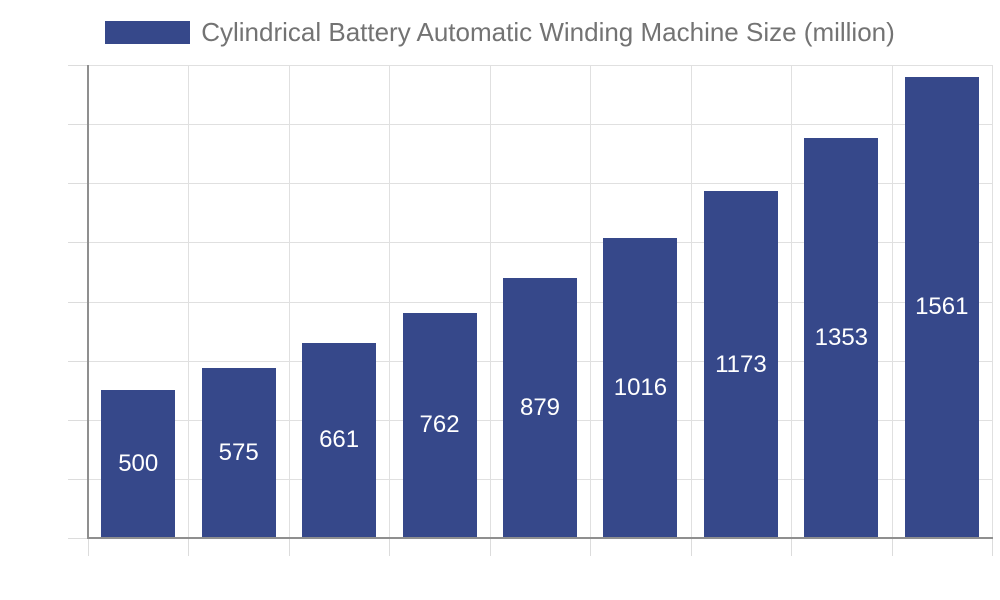 The width and height of the screenshot is (1000, 600). I want to click on bar: 762, so click(439, 425).